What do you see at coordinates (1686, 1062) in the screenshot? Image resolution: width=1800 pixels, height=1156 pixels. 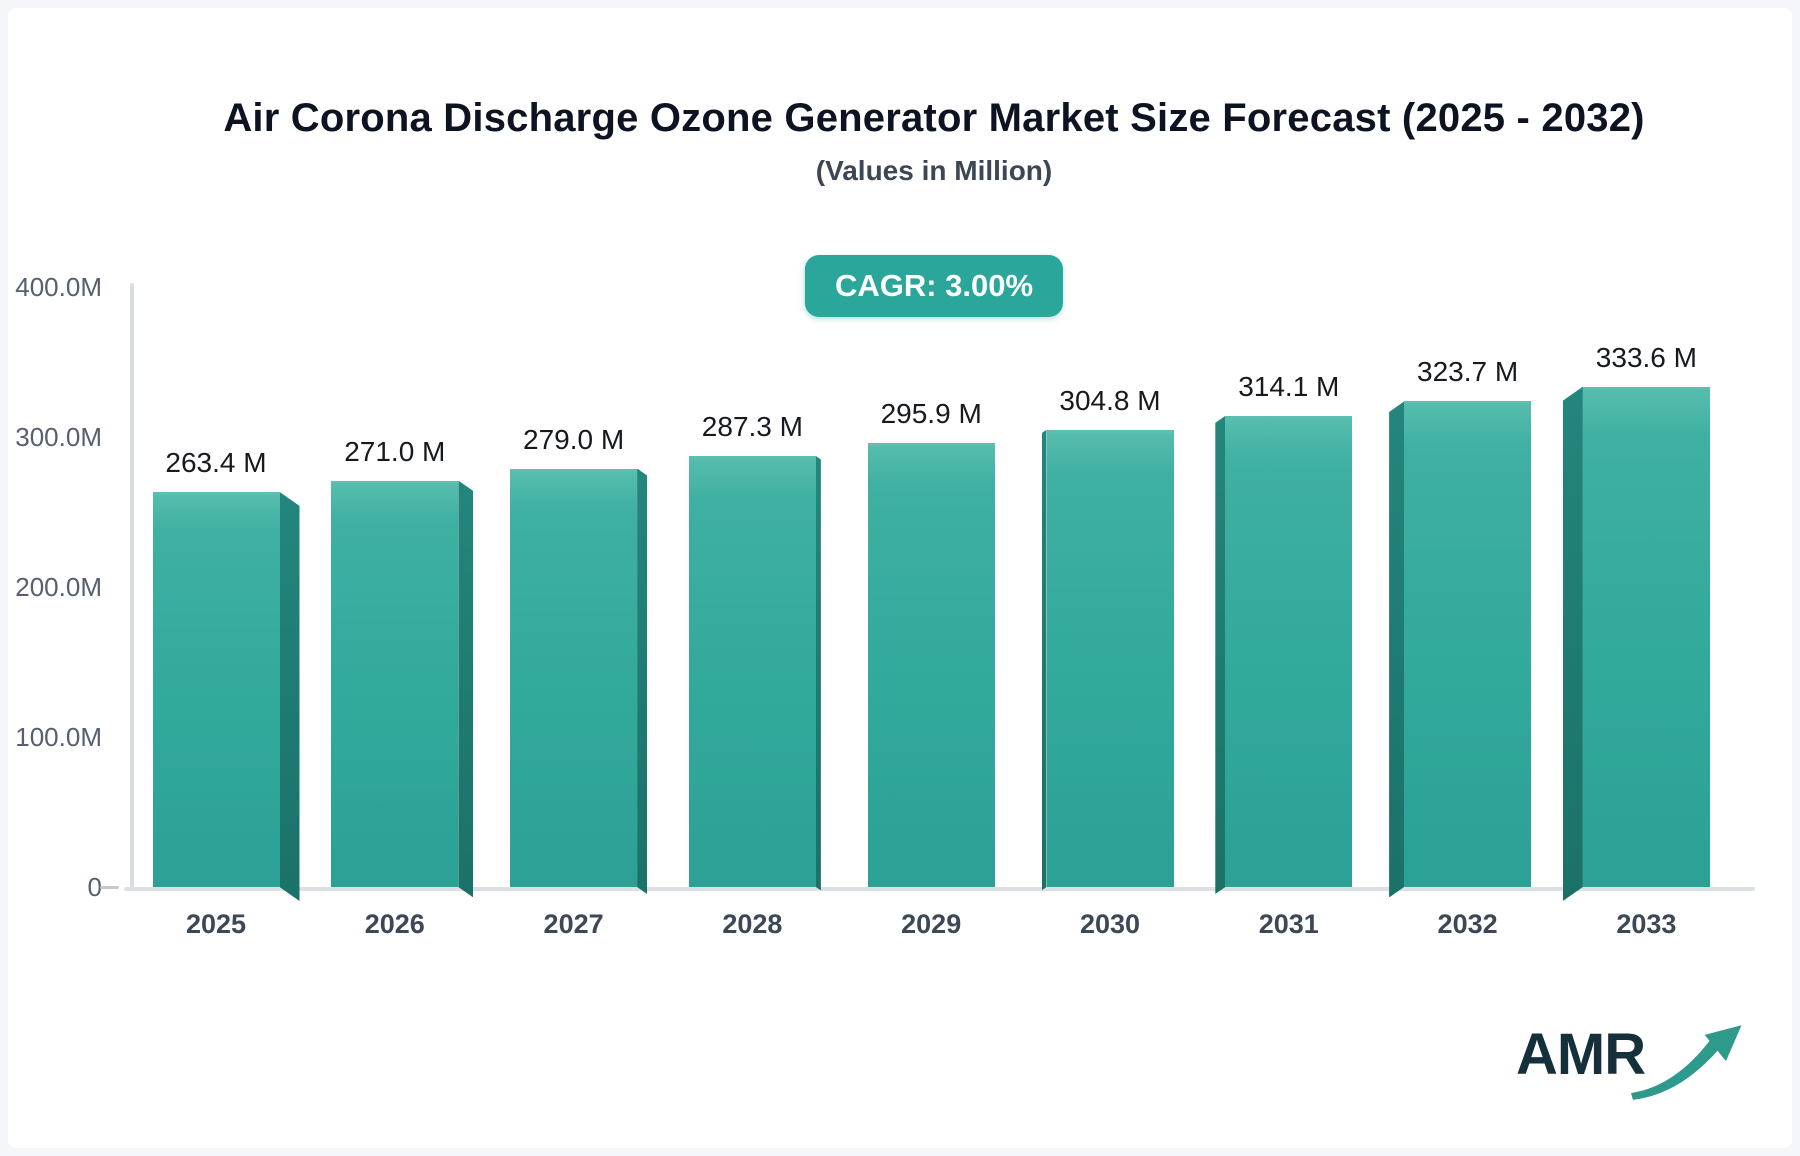 I see `growth-arrow-icon` at bounding box center [1686, 1062].